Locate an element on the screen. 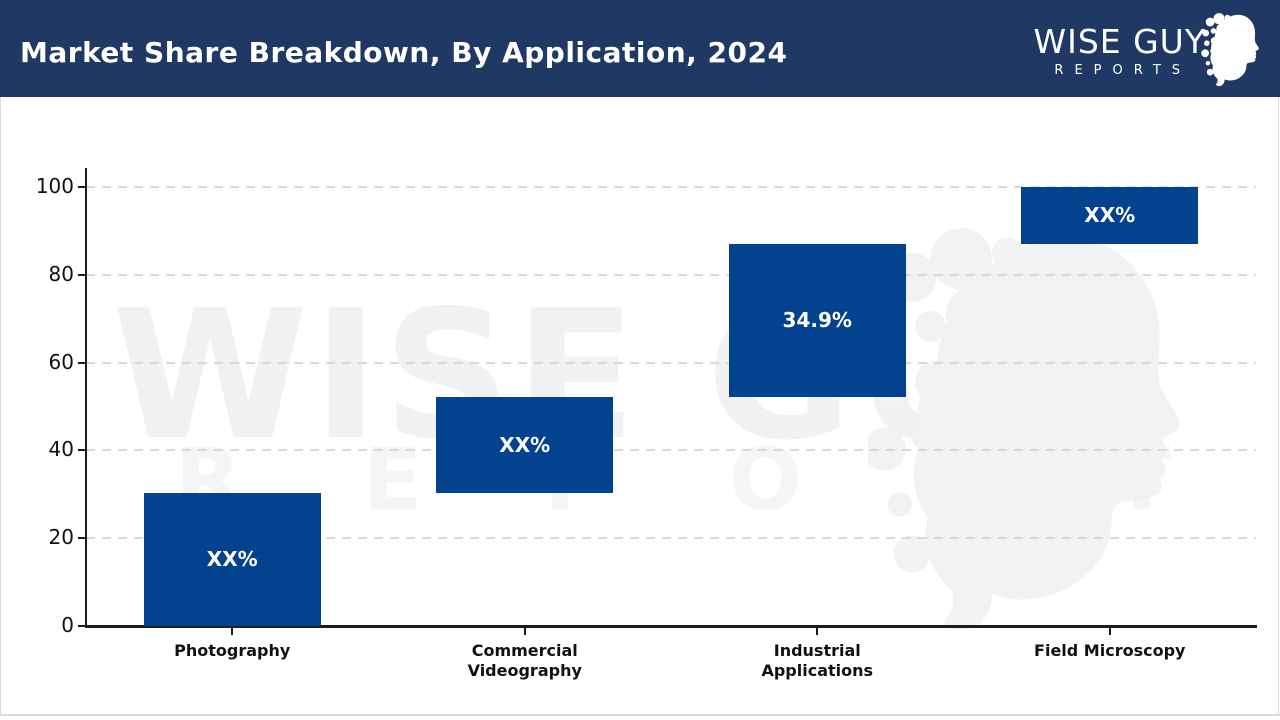  y-tick-label-20: 20 is located at coordinates (61, 537).